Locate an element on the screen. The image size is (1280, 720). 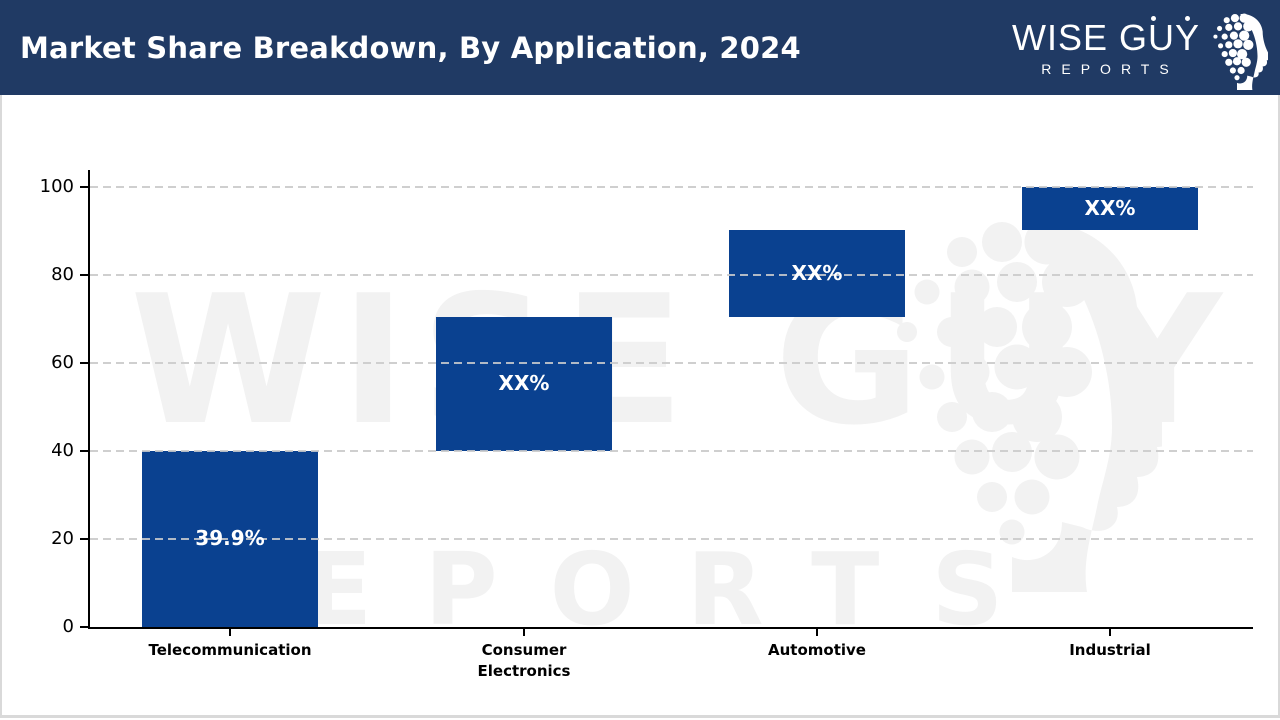
gridline-overlay-y20 is located at coordinates (671, 539).